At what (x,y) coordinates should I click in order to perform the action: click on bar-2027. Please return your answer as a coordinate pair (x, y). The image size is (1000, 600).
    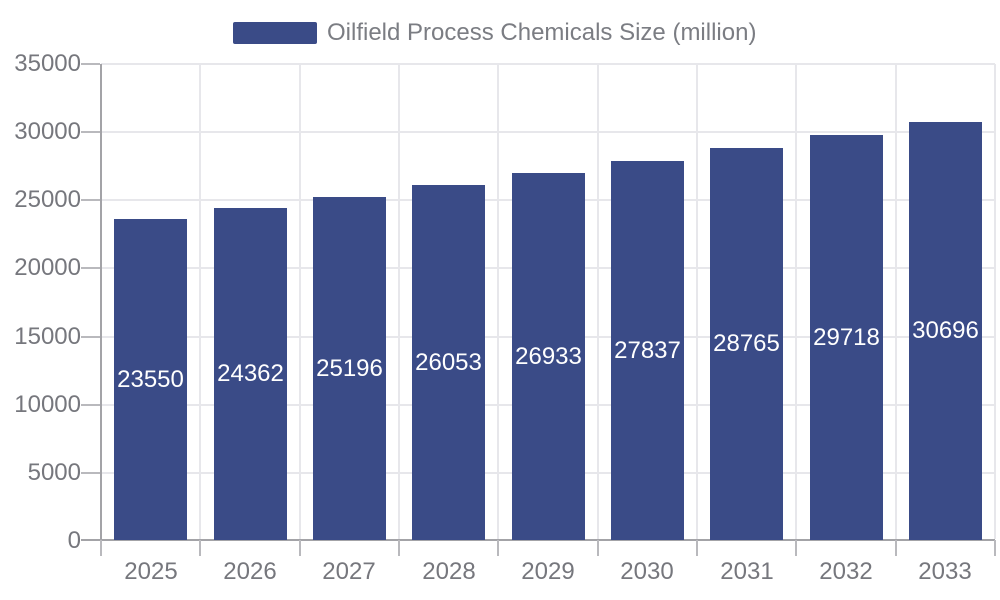
    Looking at the image, I should click on (349, 368).